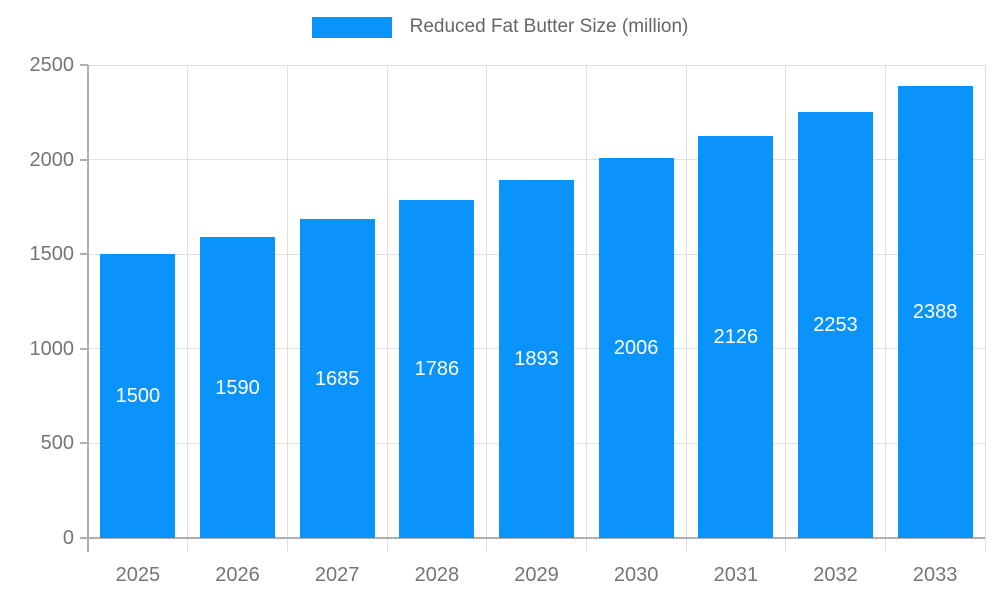  What do you see at coordinates (337, 575) in the screenshot?
I see `x-tick-label: 2027` at bounding box center [337, 575].